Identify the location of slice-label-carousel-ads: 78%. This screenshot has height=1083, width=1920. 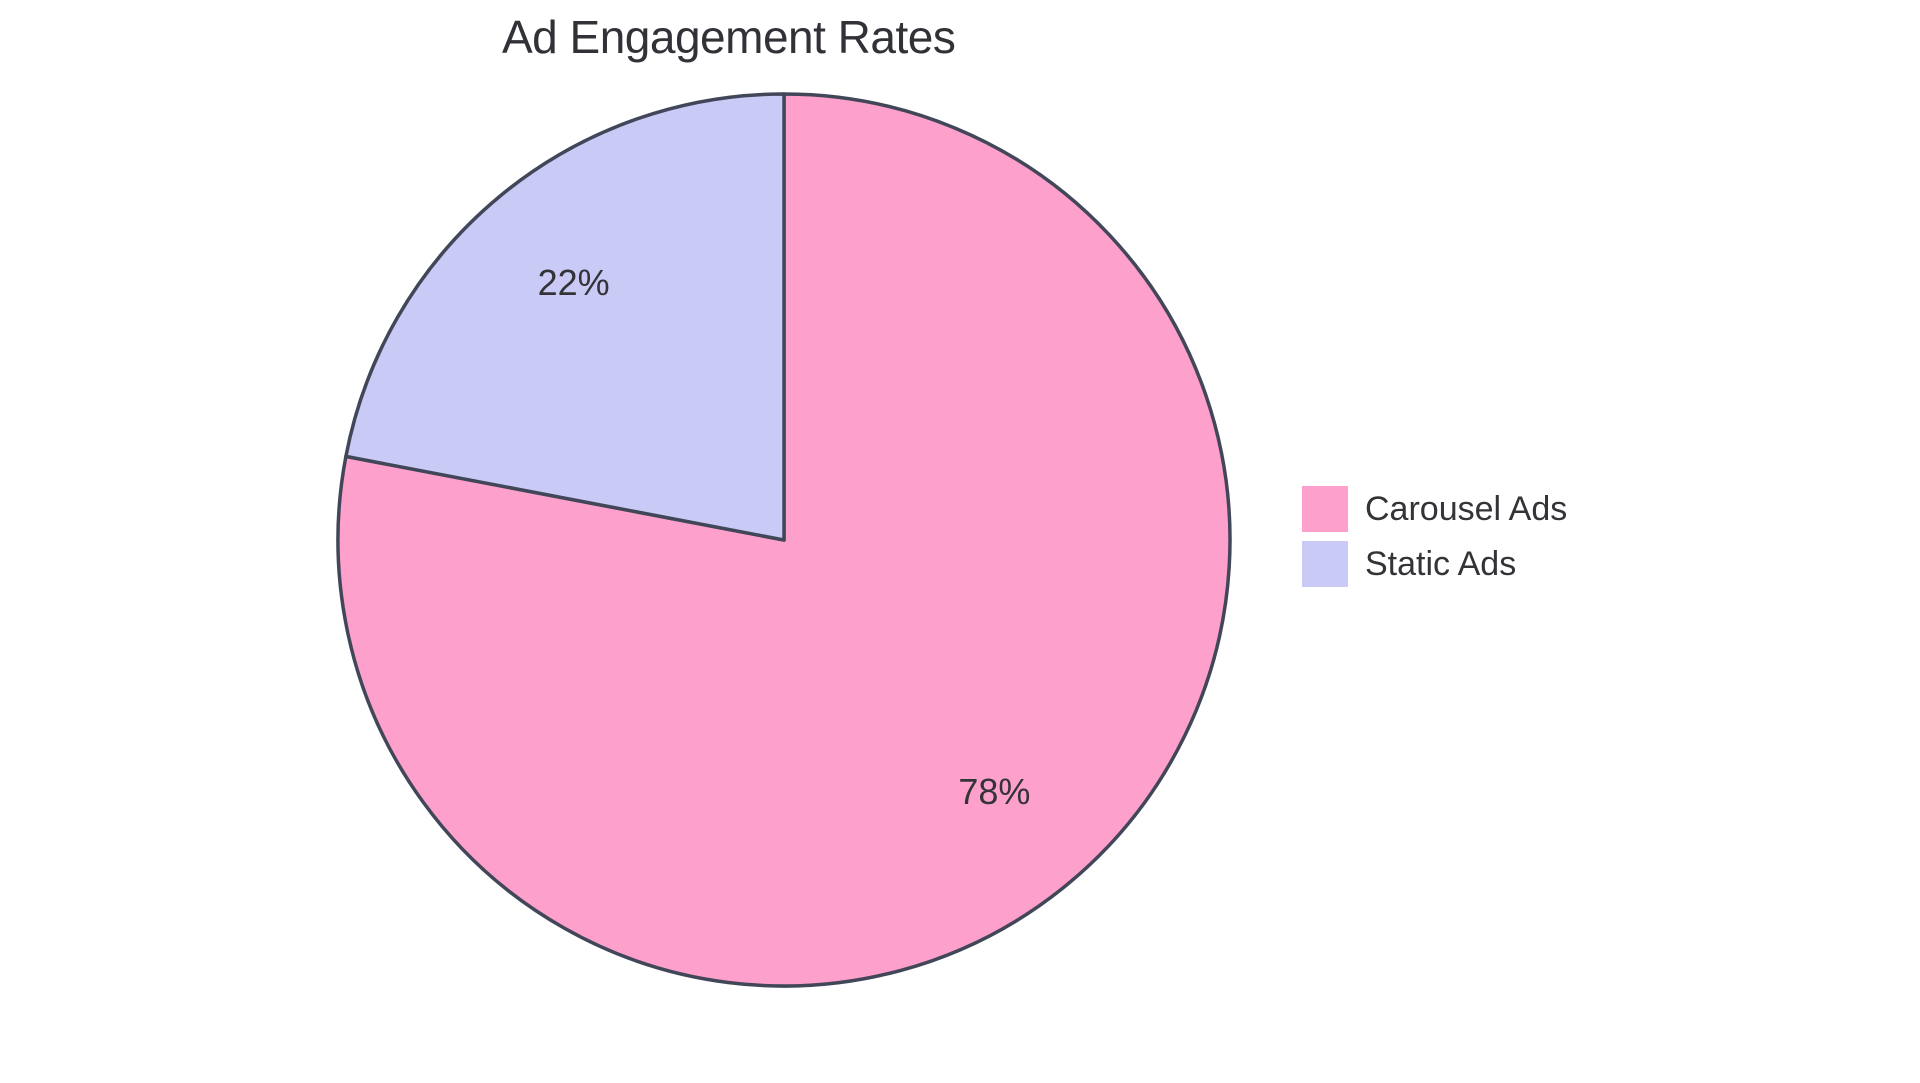
(994, 791).